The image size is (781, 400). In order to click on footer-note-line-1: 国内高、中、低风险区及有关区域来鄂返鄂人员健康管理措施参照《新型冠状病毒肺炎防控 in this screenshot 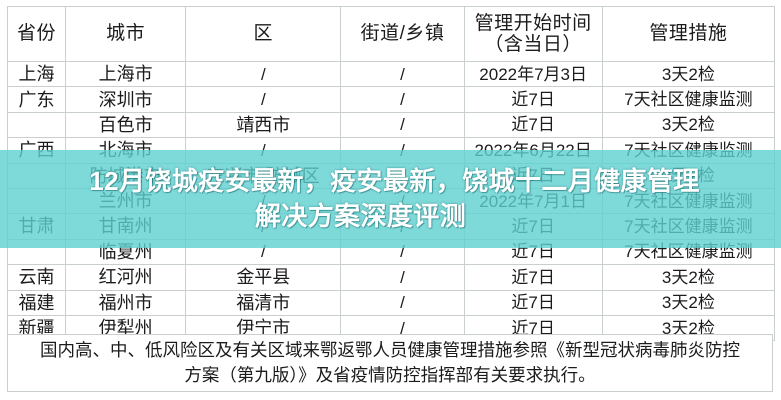, I will do `click(390, 350)`.